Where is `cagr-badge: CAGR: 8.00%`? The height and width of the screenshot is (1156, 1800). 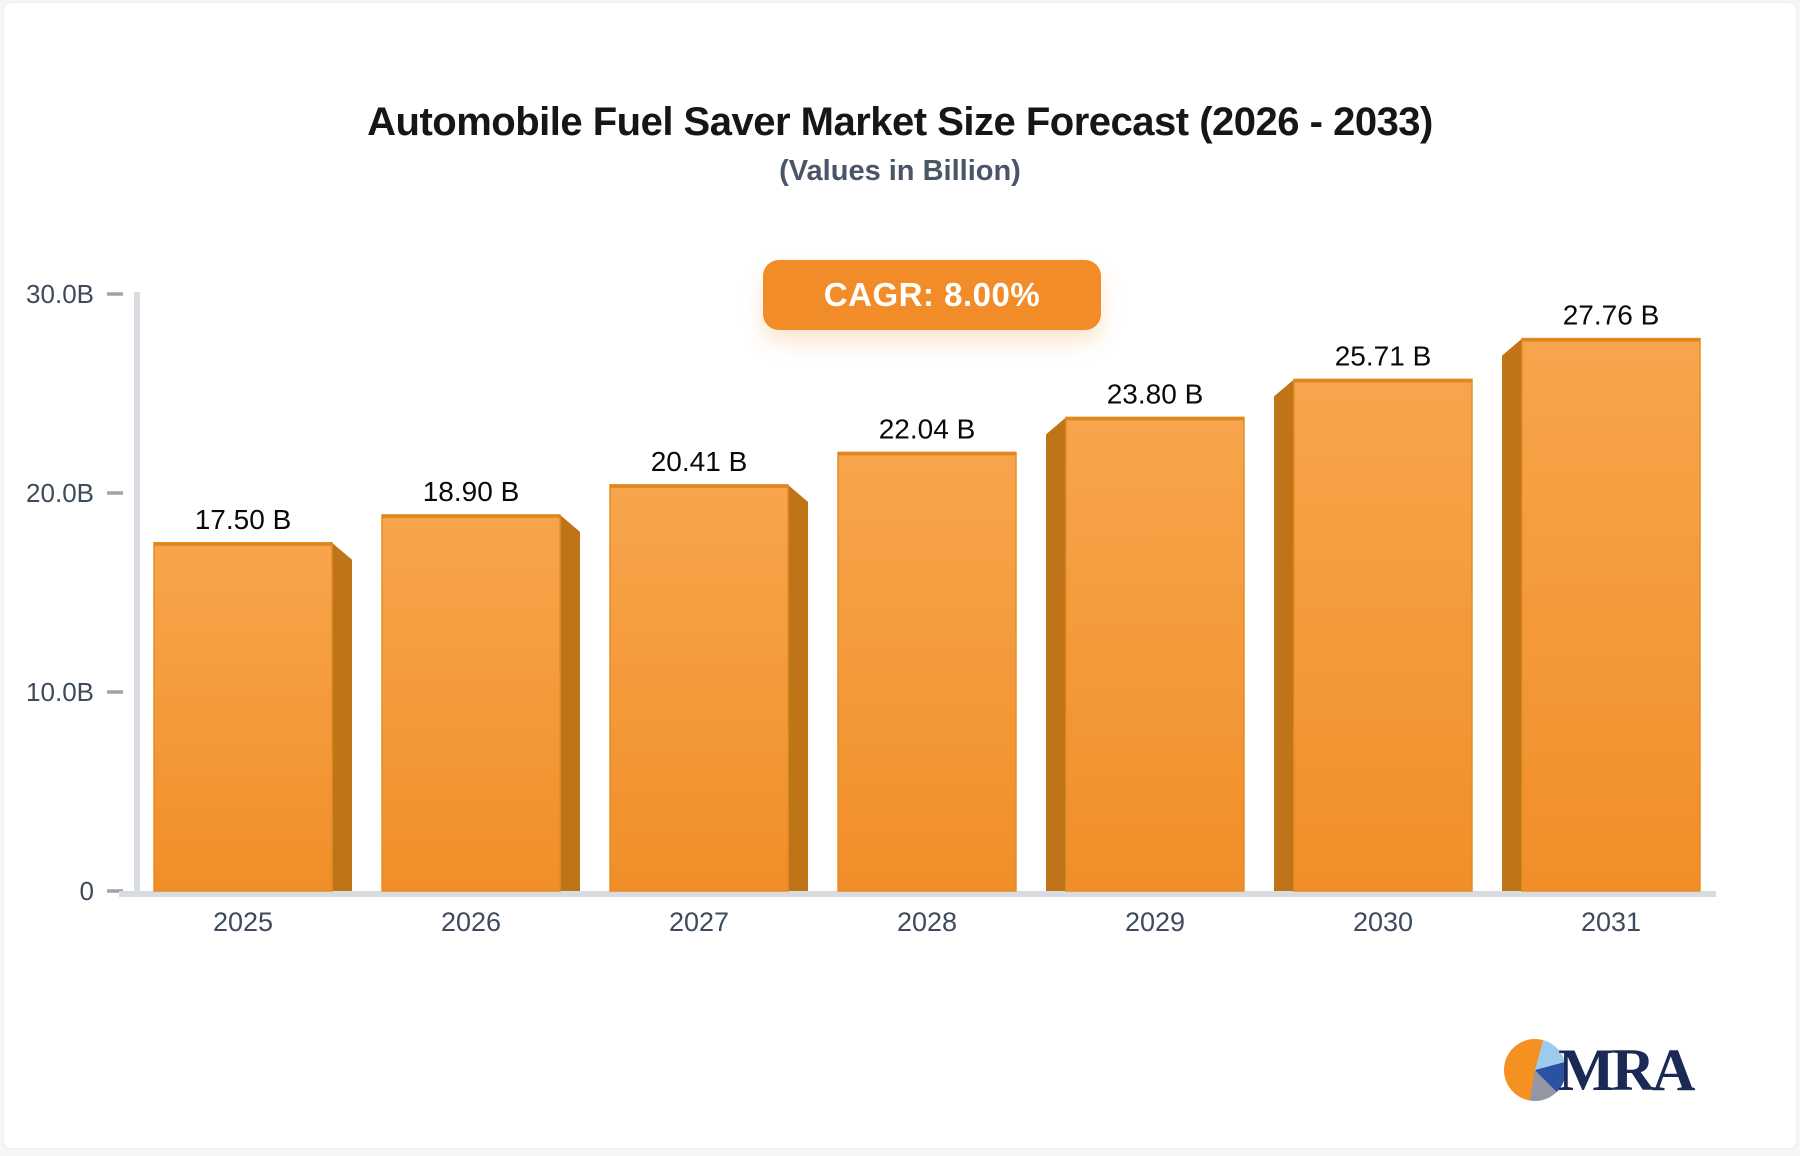 cagr-badge: CAGR: 8.00% is located at coordinates (932, 295).